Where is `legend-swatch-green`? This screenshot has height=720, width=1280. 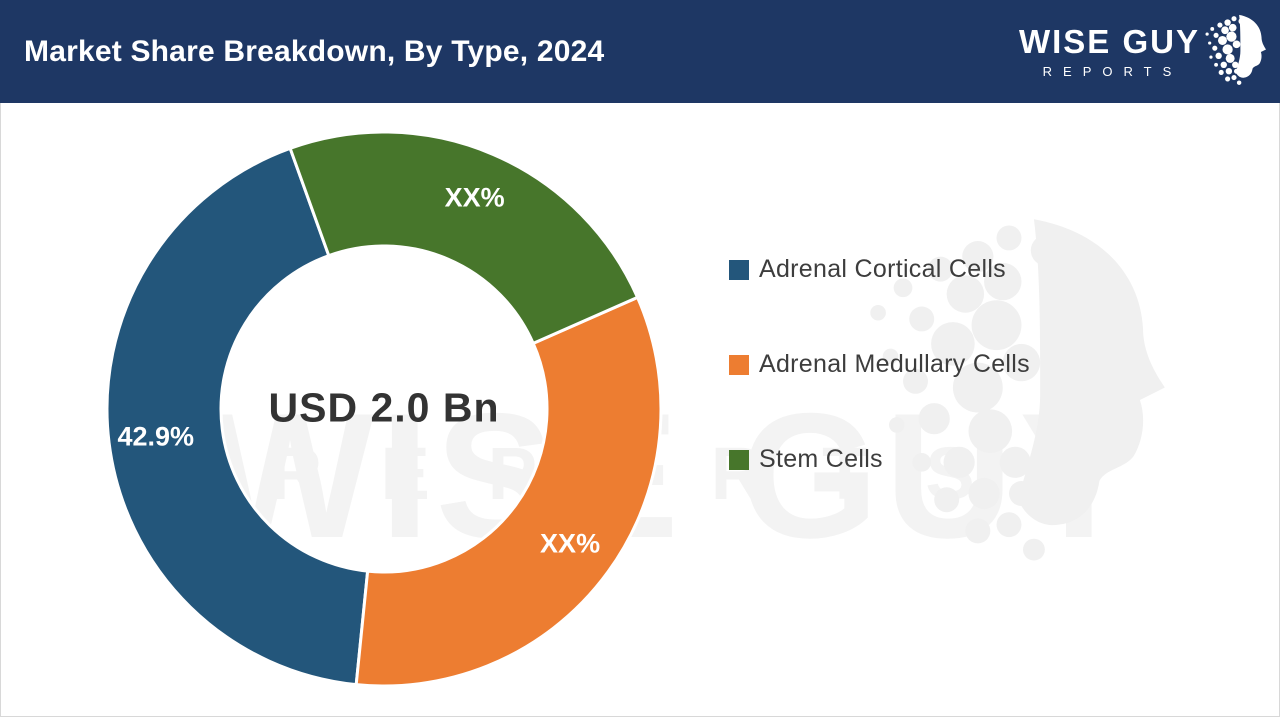 legend-swatch-green is located at coordinates (739, 459).